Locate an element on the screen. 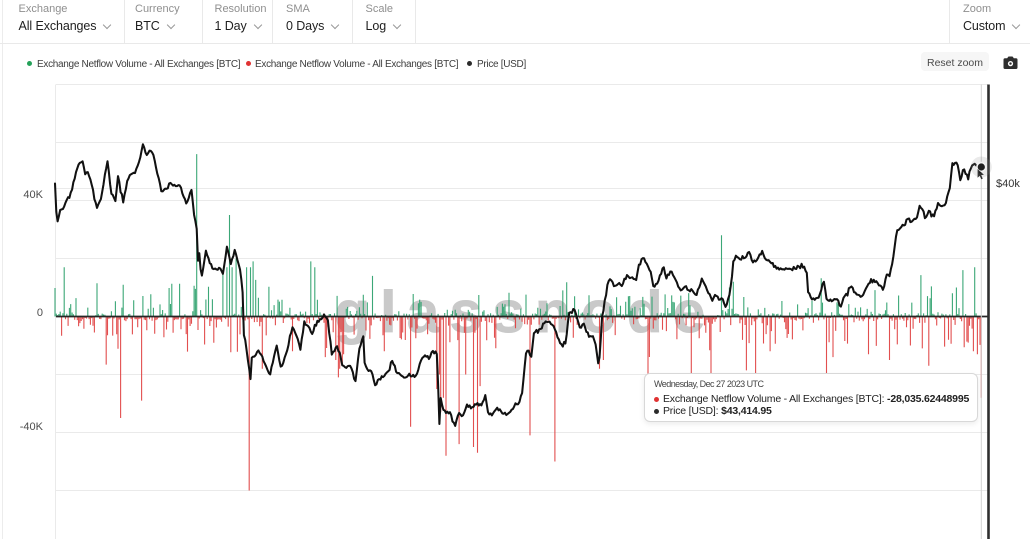 Image resolution: width=1030 pixels, height=539 pixels. svg-text: glassnode is located at coordinates (524, 312).